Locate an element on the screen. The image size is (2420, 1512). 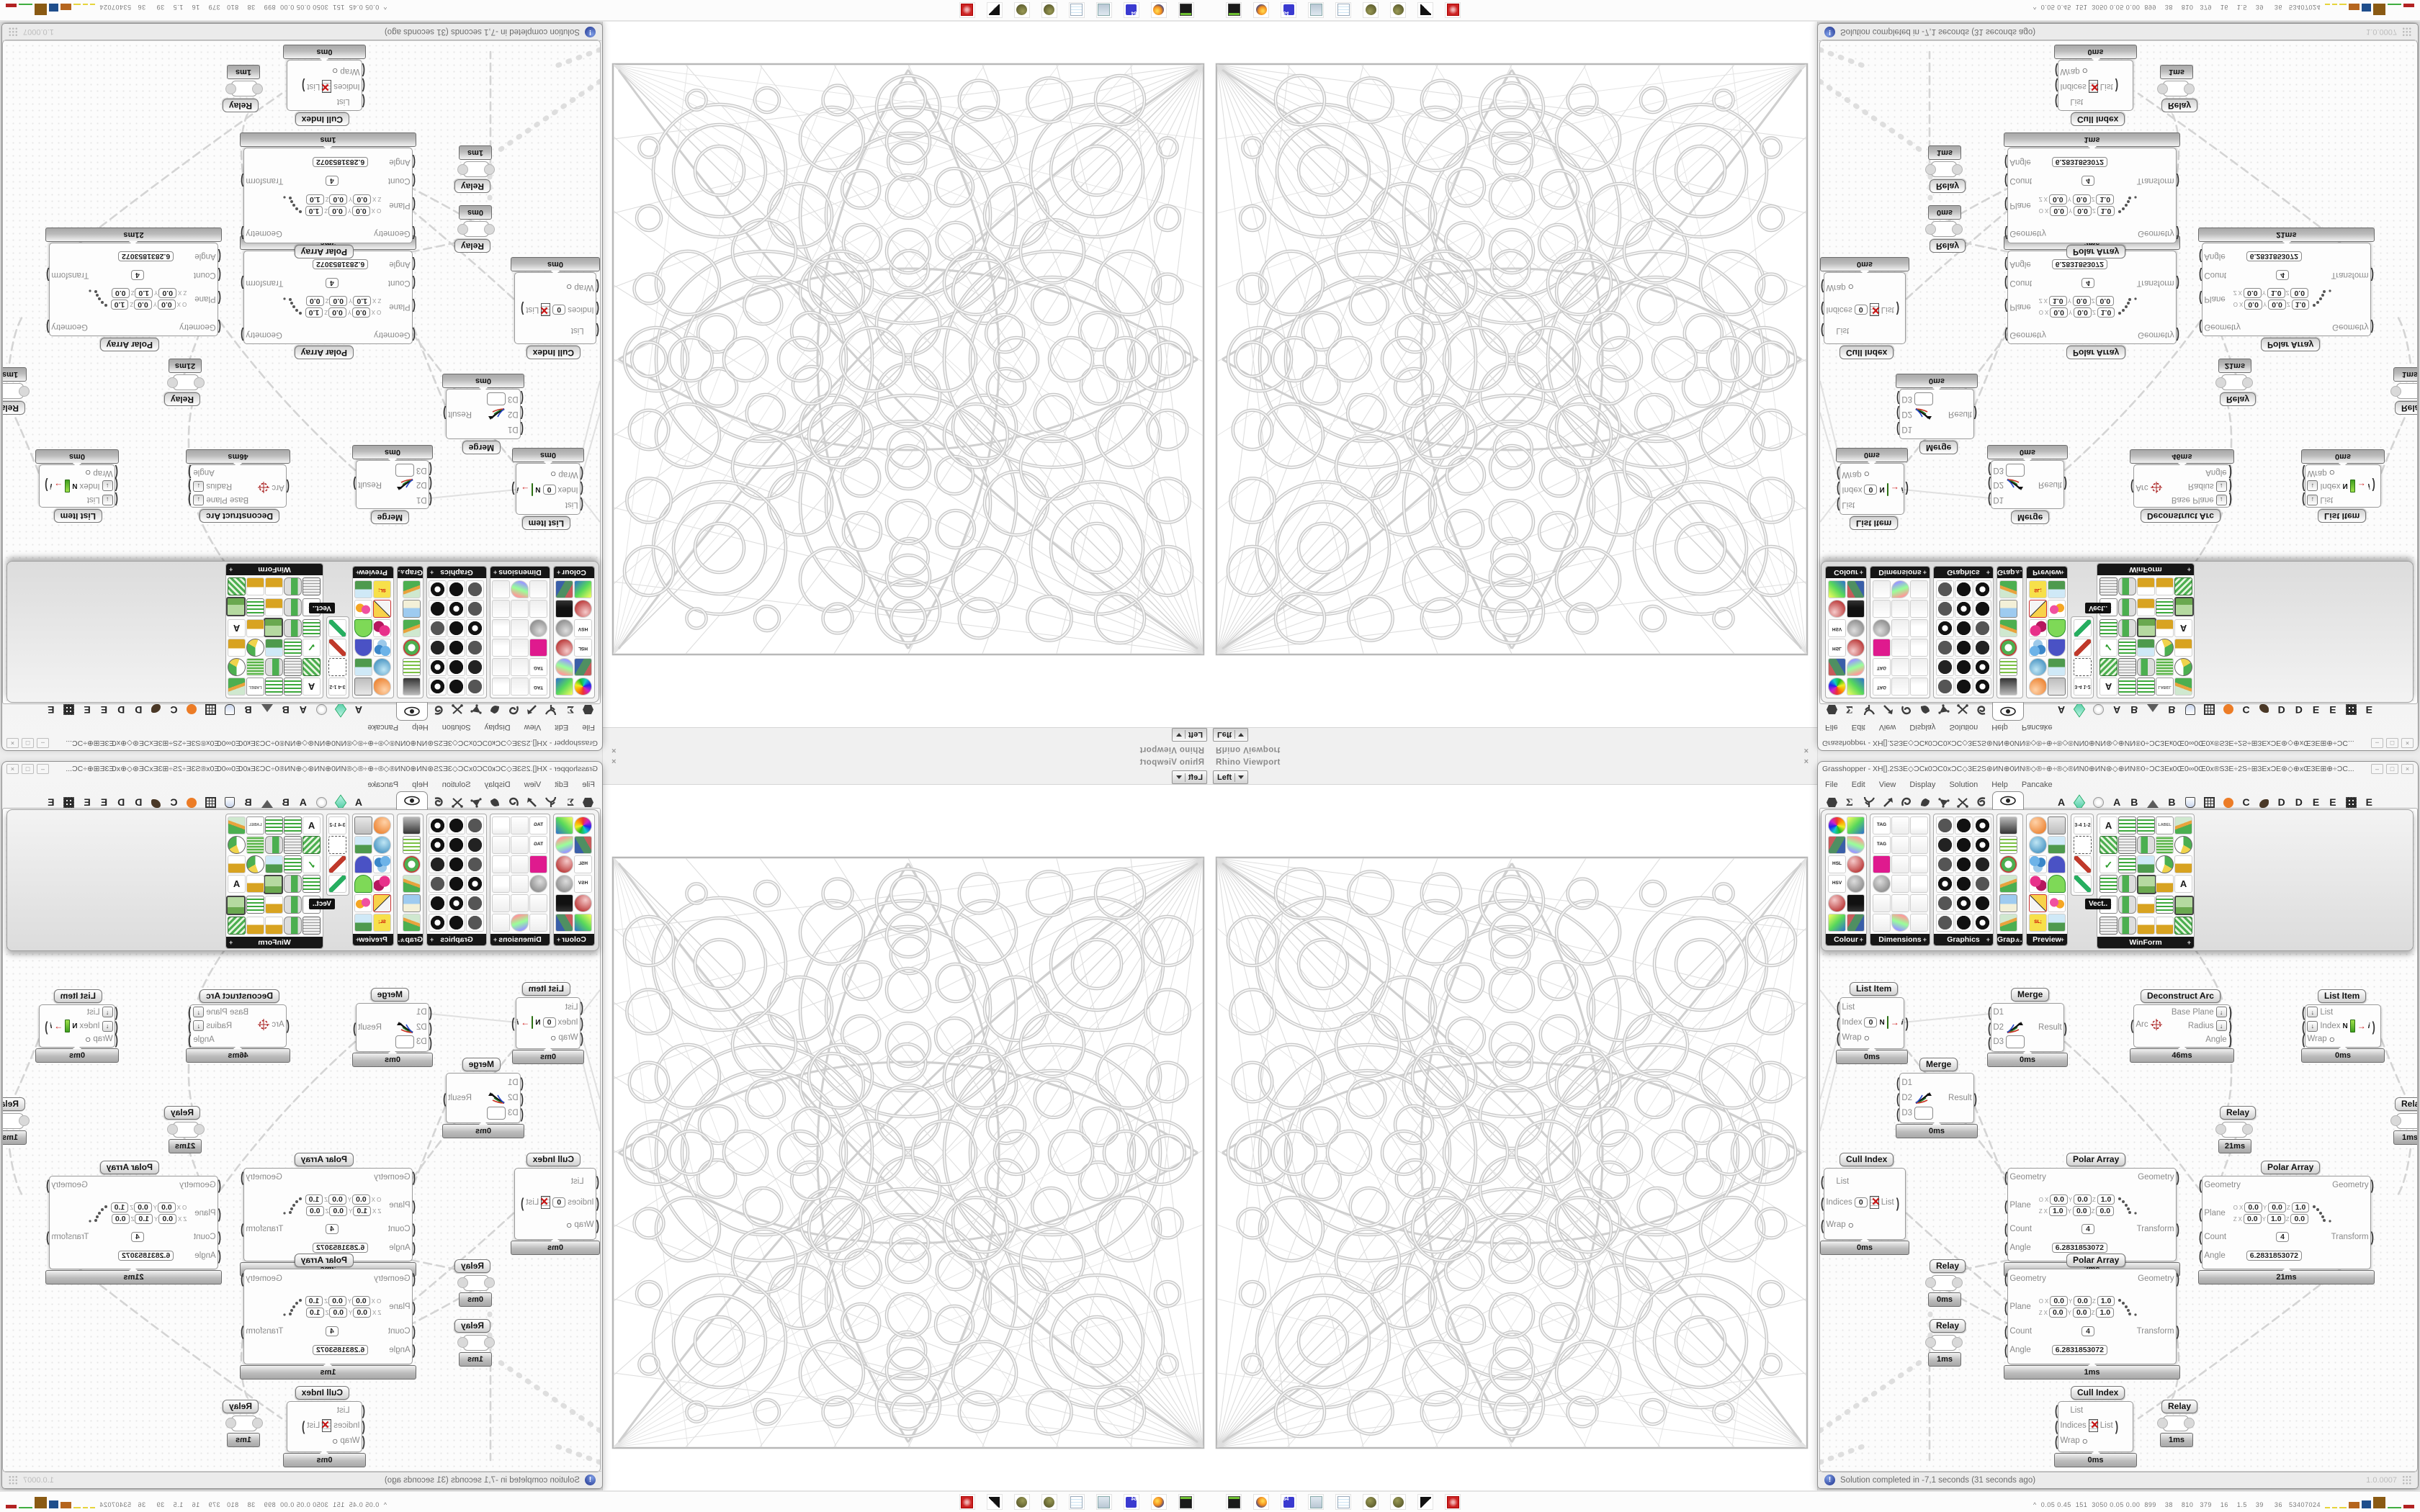
maximize-button: □ is located at coordinates (28, 769).